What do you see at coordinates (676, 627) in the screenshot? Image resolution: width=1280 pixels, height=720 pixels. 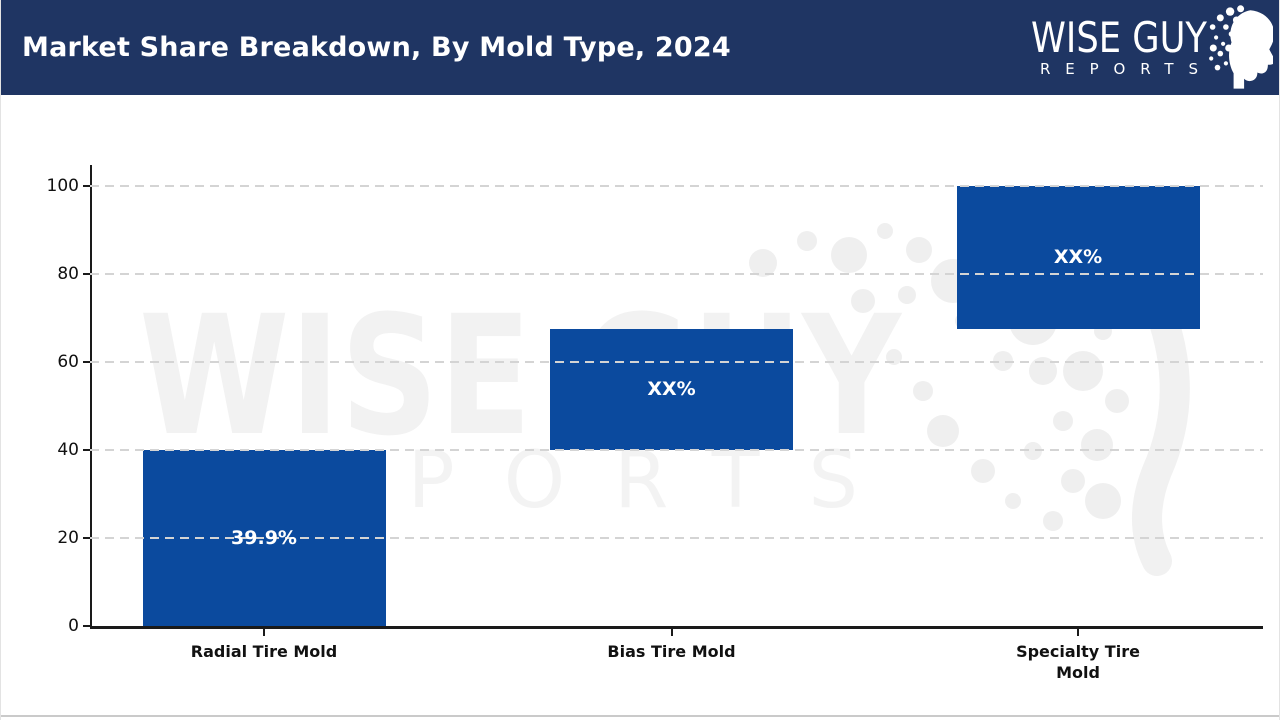 I see `x-axis-spine` at bounding box center [676, 627].